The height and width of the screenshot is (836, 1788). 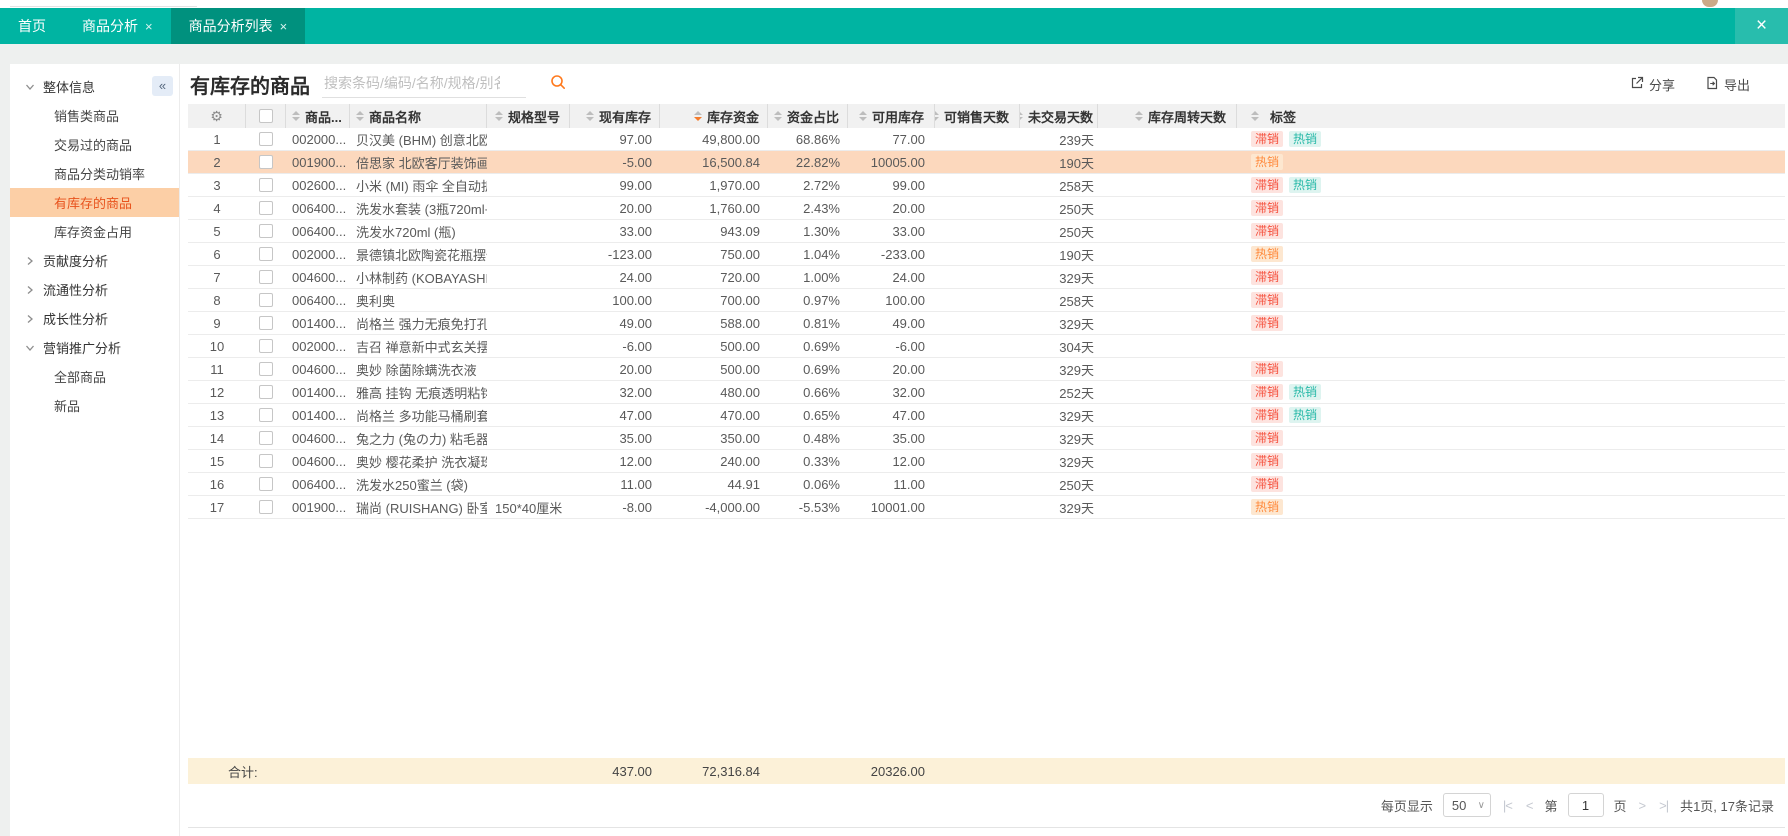 What do you see at coordinates (424, 84) in the screenshot?
I see `search-input` at bounding box center [424, 84].